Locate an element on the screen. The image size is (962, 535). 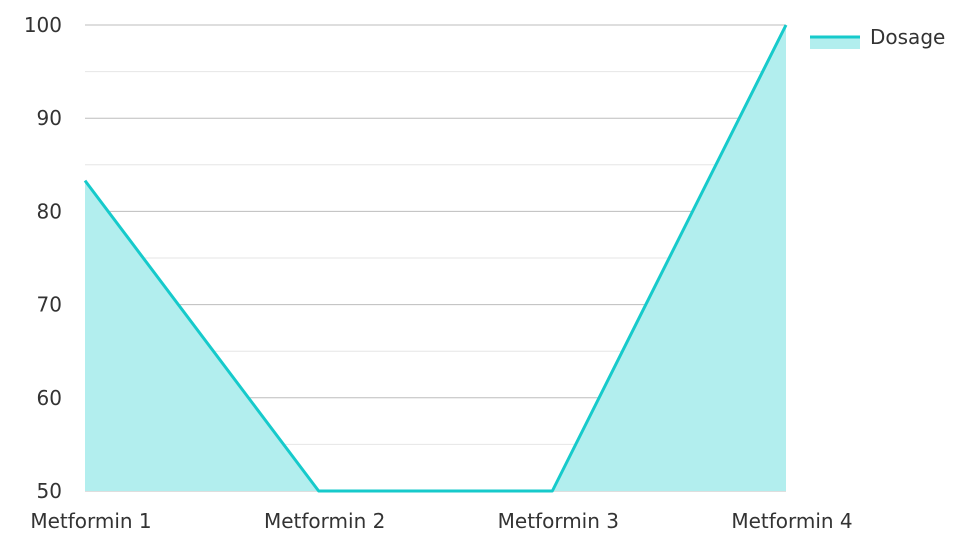
y-tick-label: 80 is located at coordinates (49, 211).